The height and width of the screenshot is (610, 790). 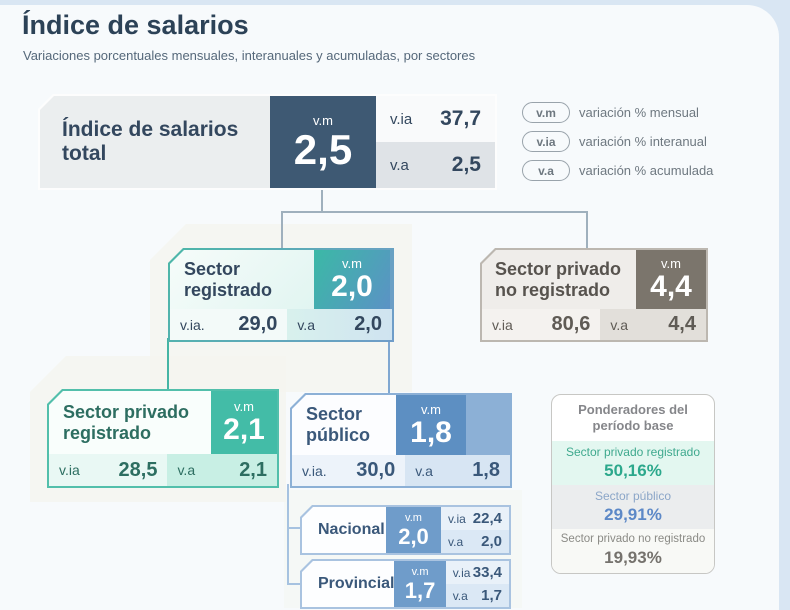 I want to click on via-value: 30,0, so click(x=376, y=470).